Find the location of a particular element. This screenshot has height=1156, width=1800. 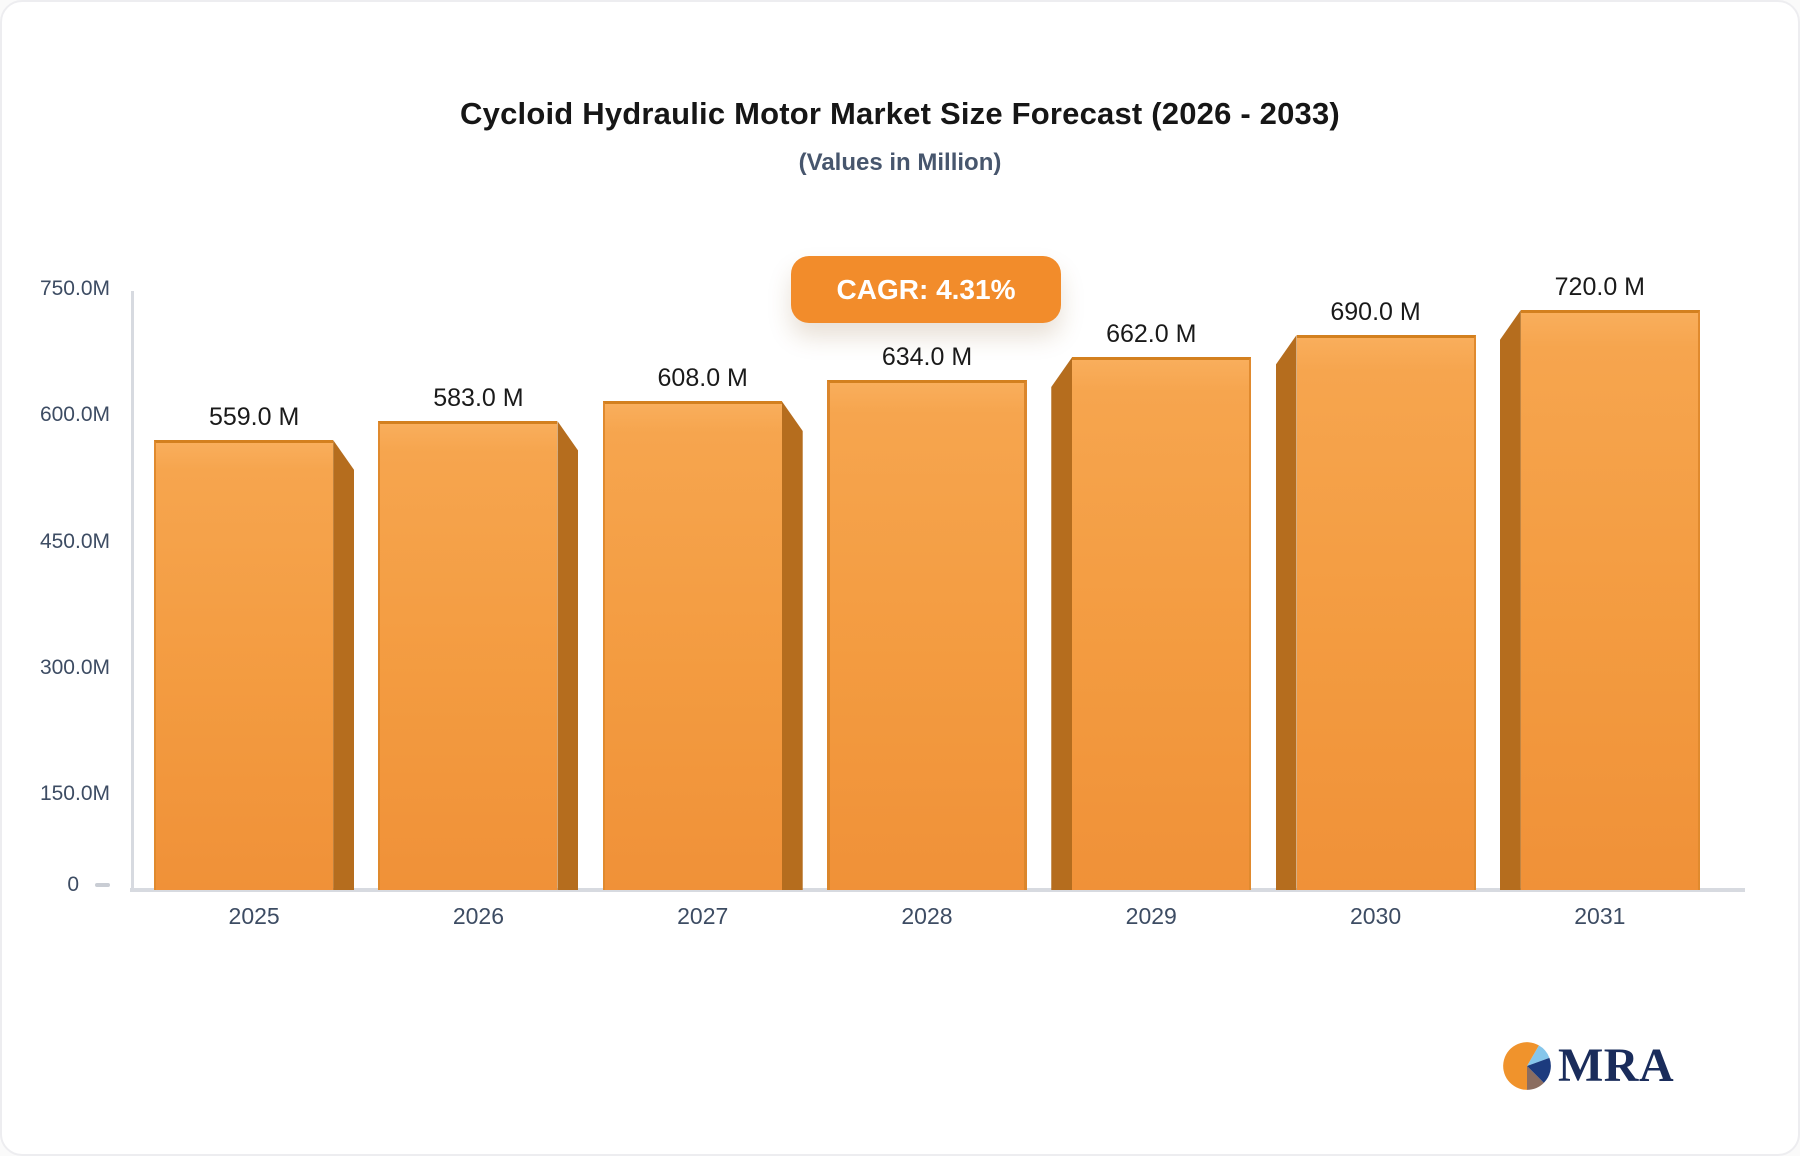

bar-slot-2028: 634.0 M is located at coordinates (927, 616).